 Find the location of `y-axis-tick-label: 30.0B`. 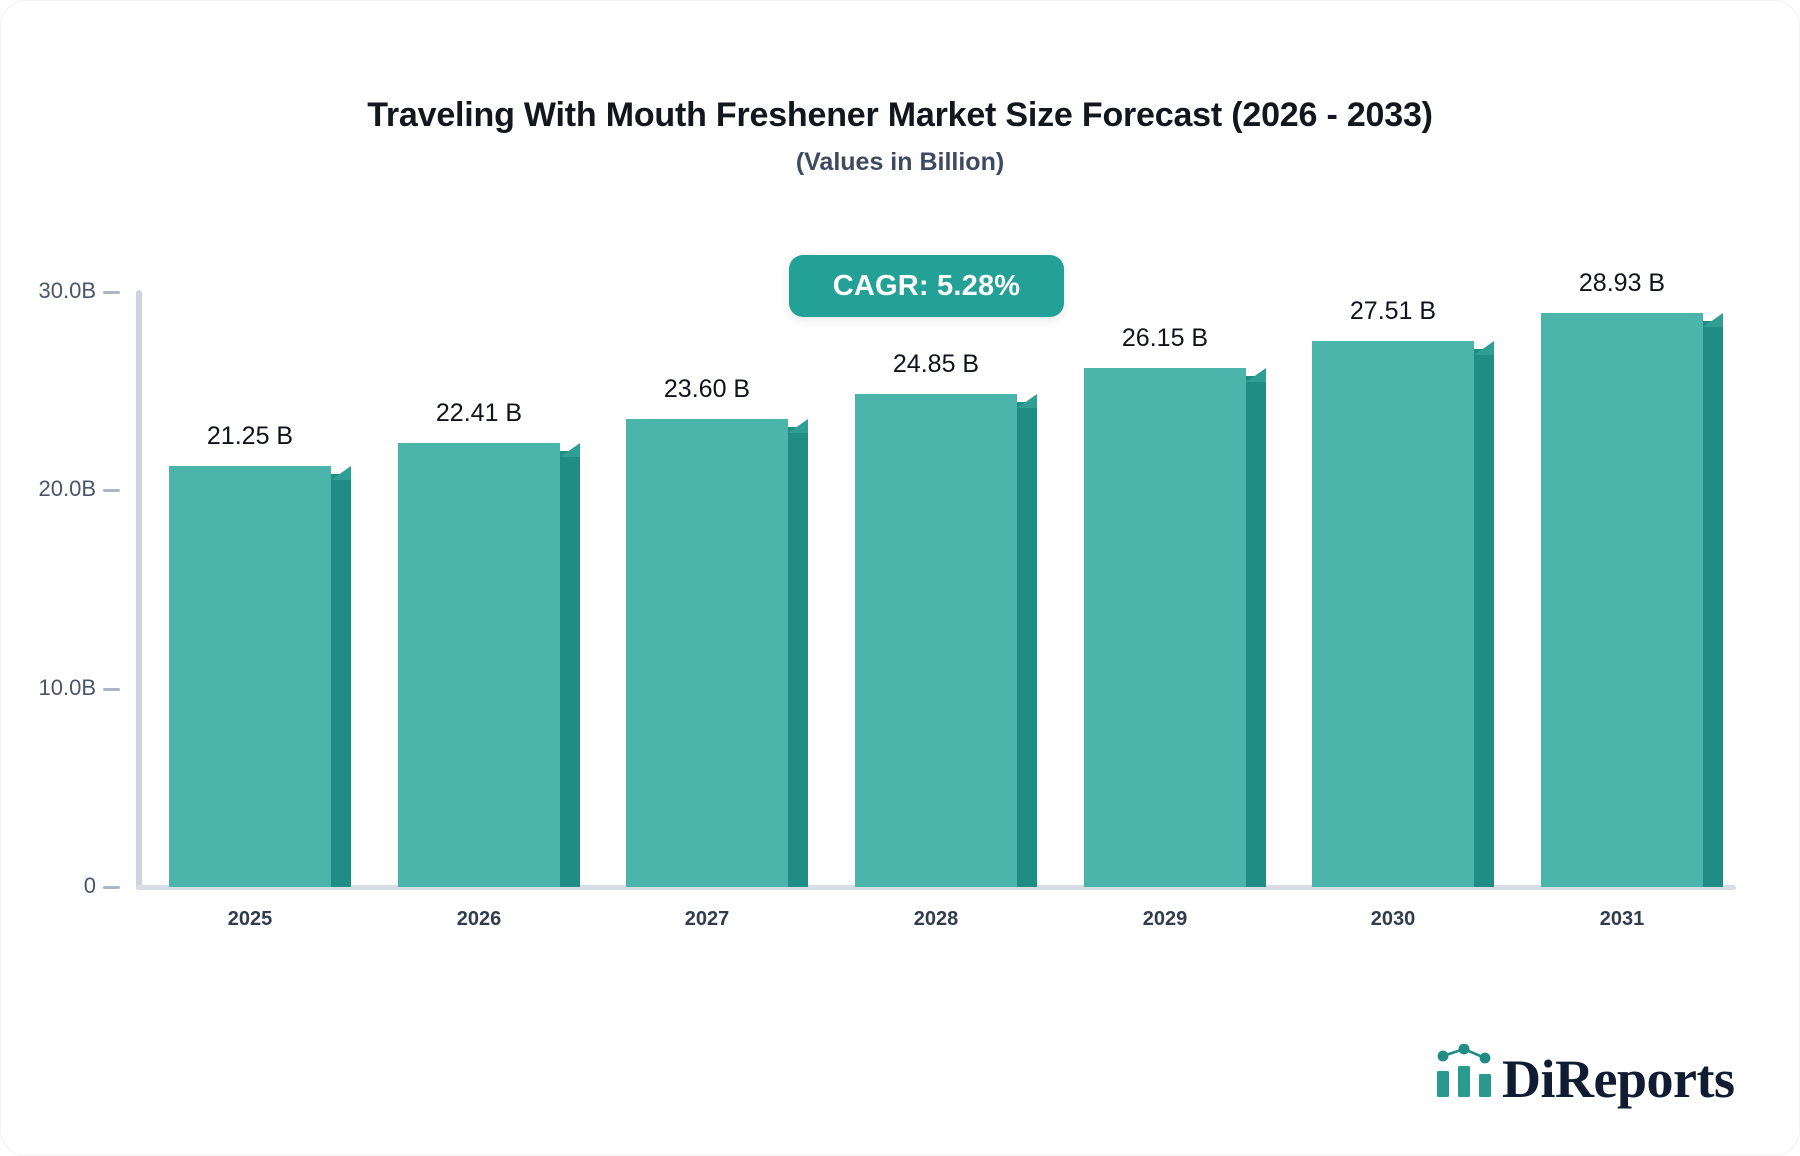

y-axis-tick-label: 30.0B is located at coordinates (67, 290).